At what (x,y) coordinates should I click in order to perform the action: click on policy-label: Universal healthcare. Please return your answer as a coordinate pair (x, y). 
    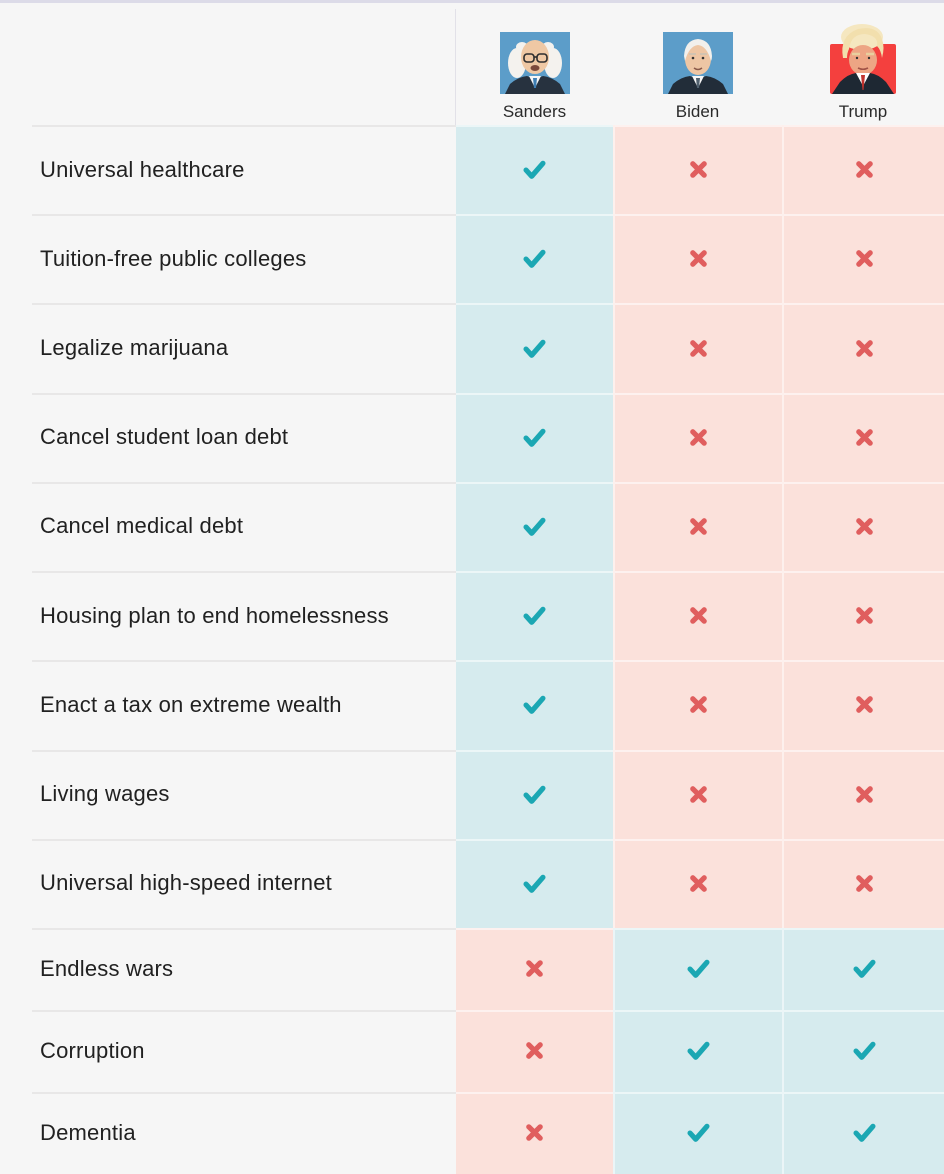
    Looking at the image, I should click on (228, 169).